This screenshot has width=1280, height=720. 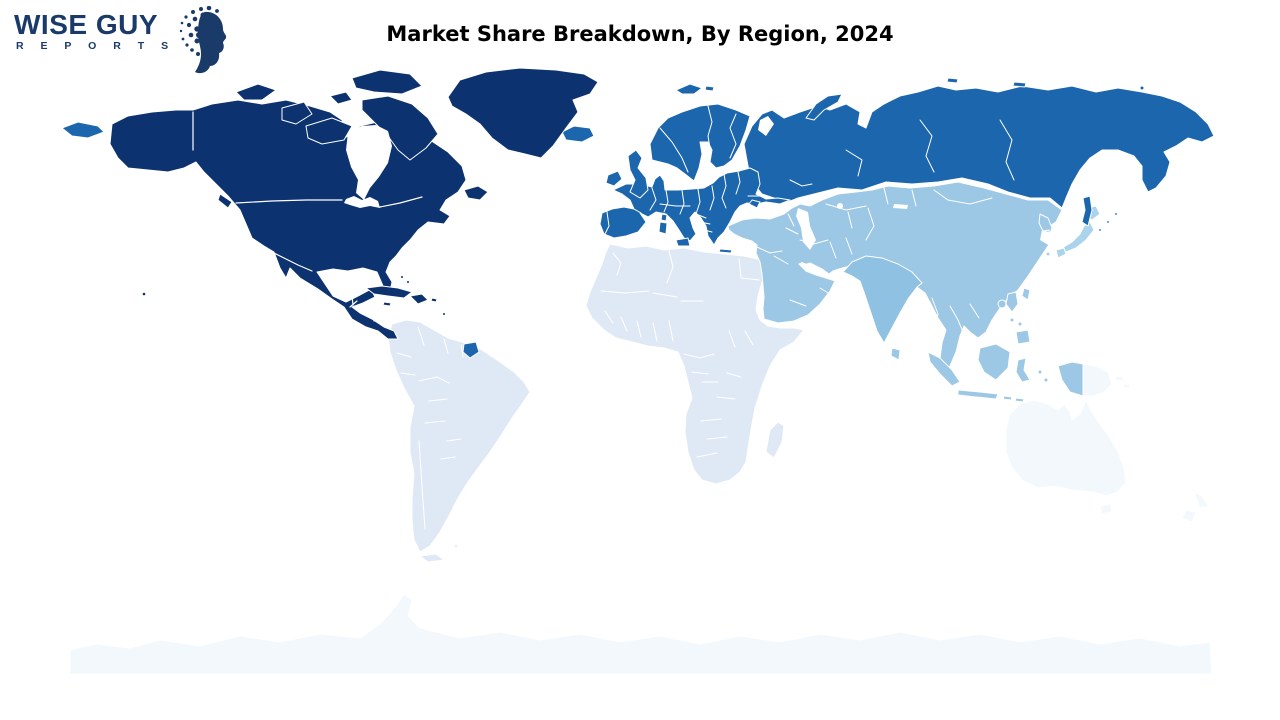 I want to click on sea-bohai, so click(x=1047, y=238).